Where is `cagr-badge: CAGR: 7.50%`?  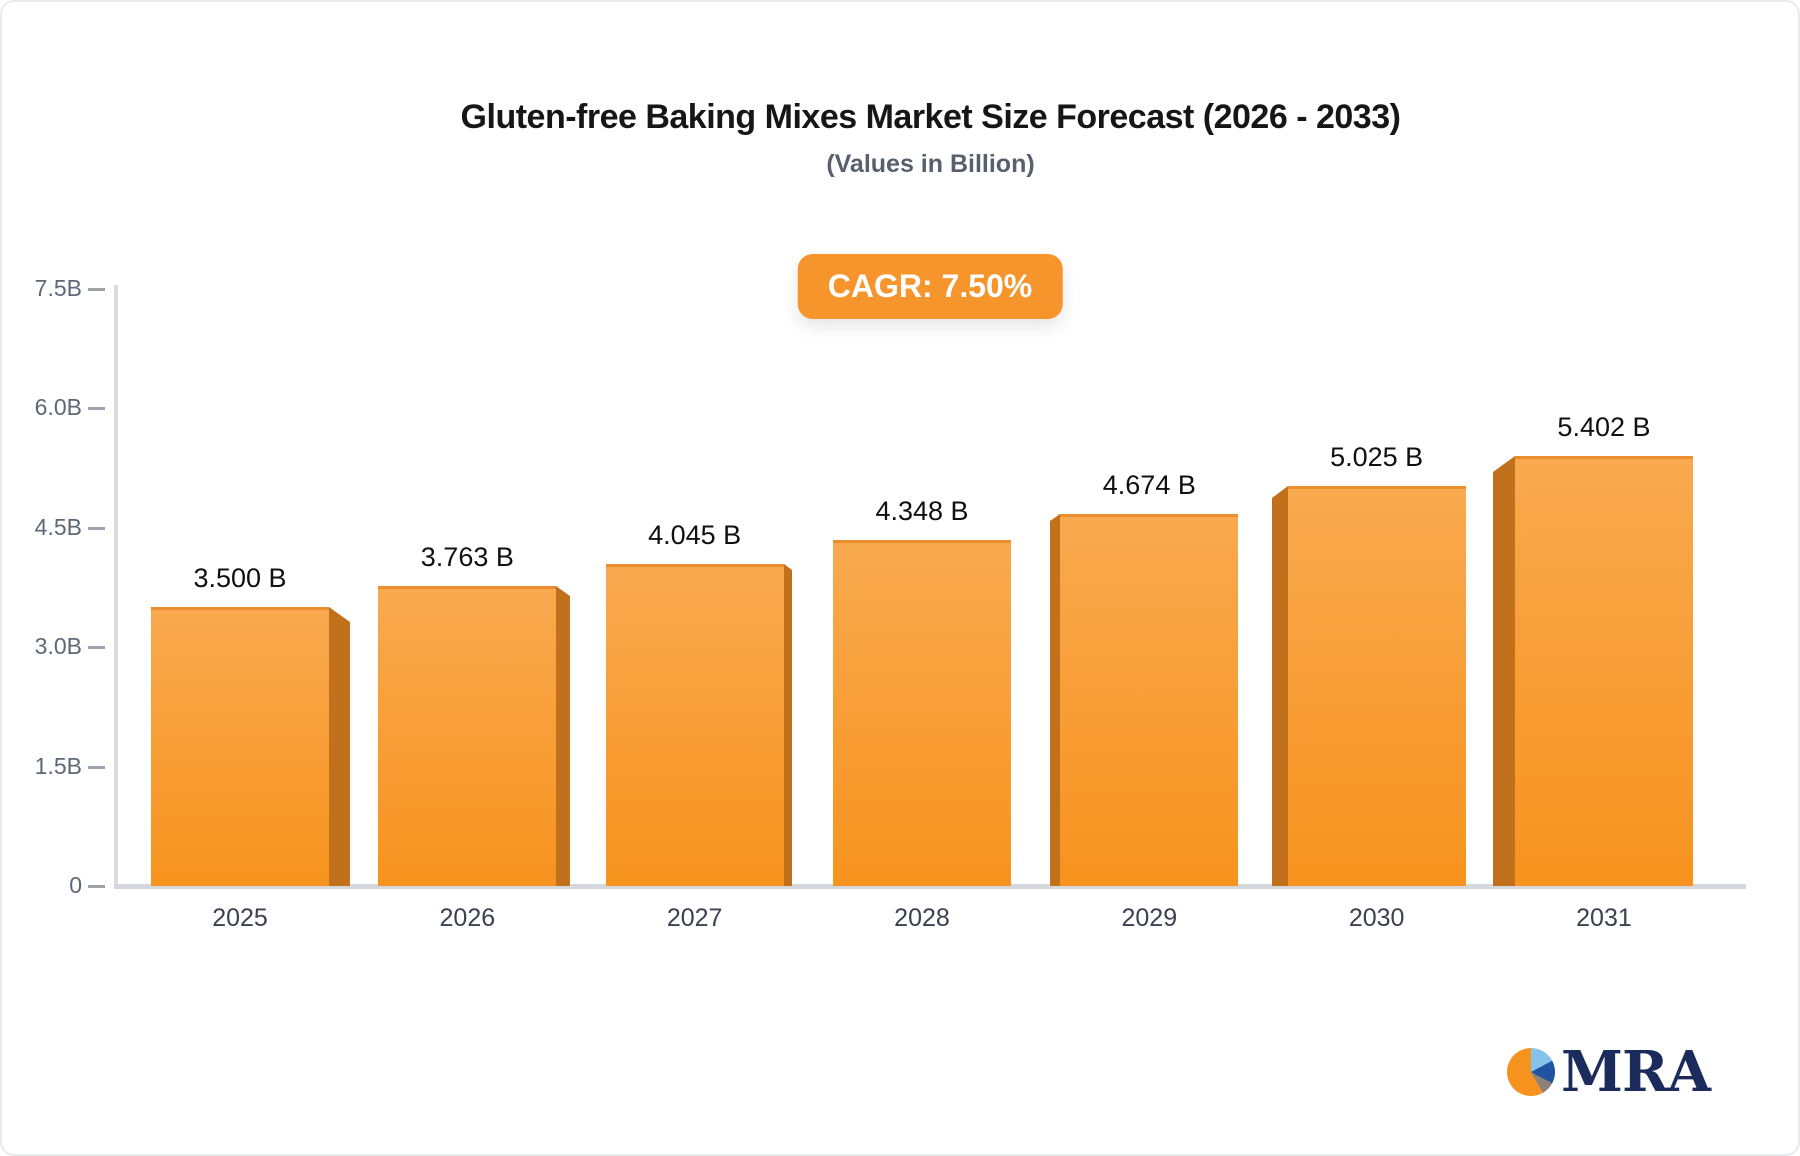
cagr-badge: CAGR: 7.50% is located at coordinates (930, 286).